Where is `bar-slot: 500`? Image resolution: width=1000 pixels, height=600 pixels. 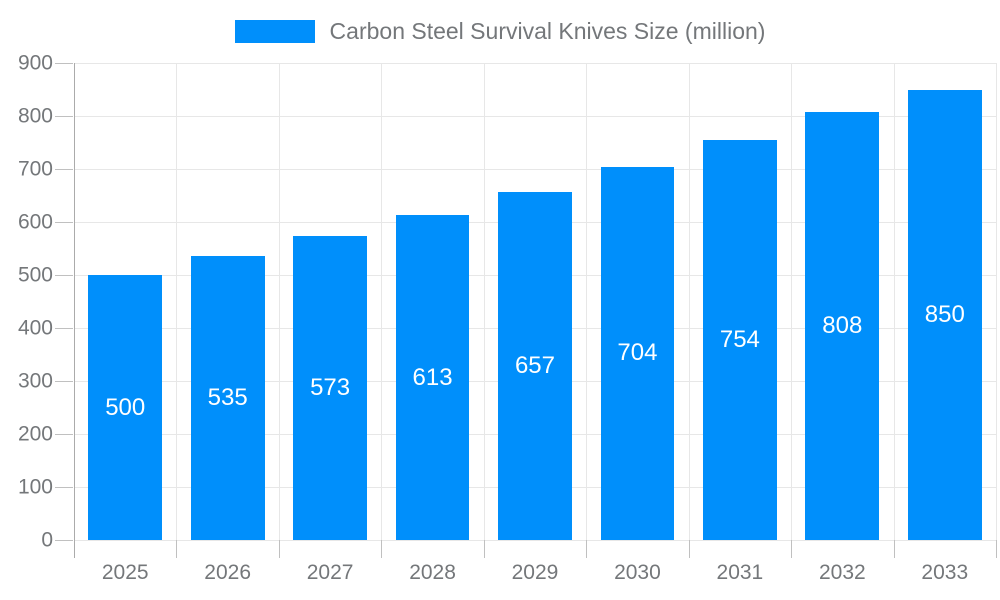 bar-slot: 500 is located at coordinates (125, 301).